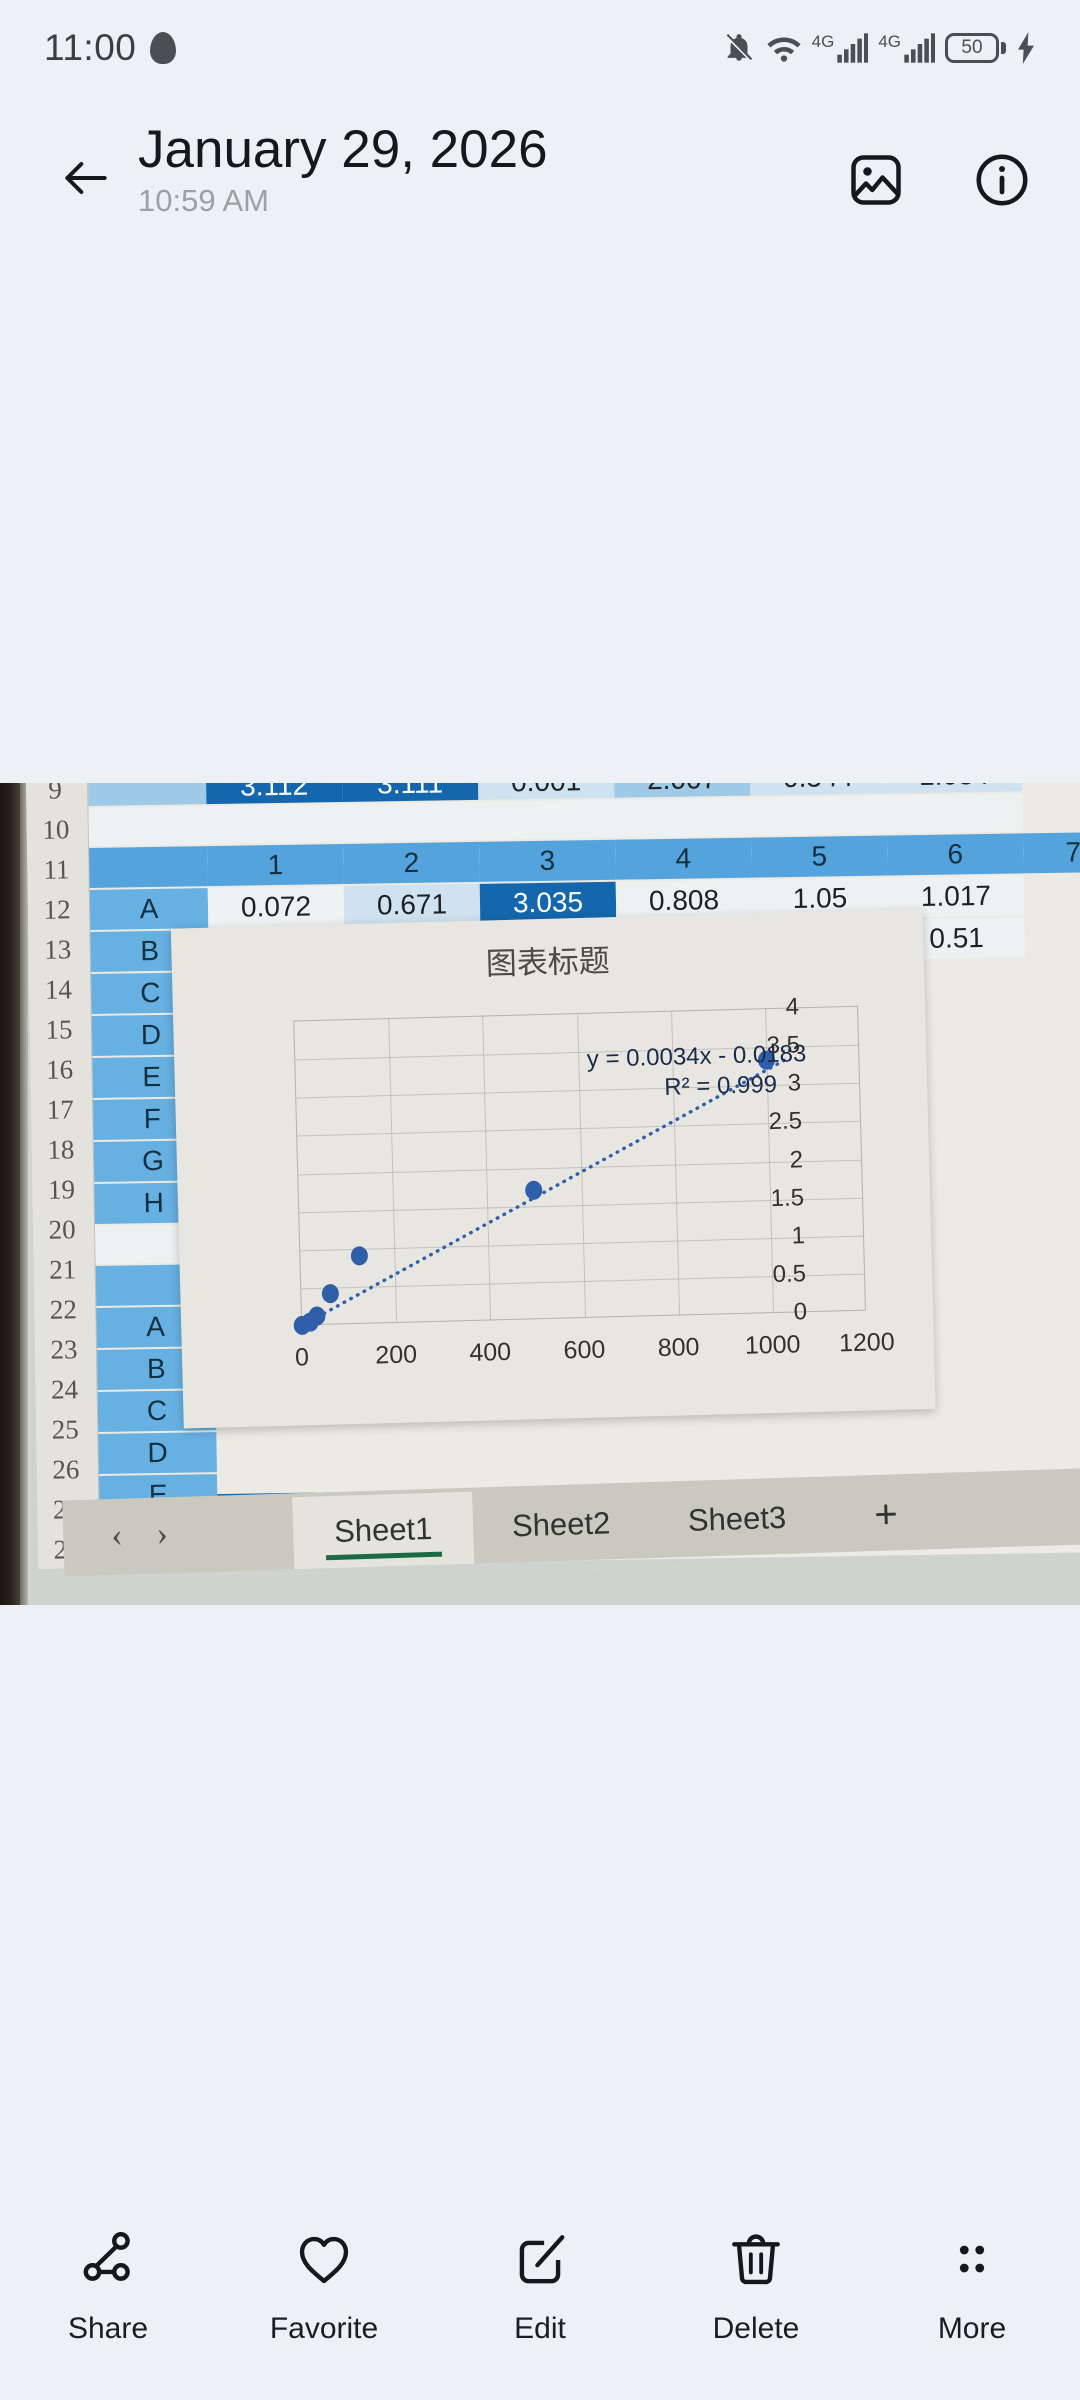 Image resolution: width=1080 pixels, height=2400 pixels. What do you see at coordinates (818, 789) in the screenshot?
I see `table-cell: 0.544` at bounding box center [818, 789].